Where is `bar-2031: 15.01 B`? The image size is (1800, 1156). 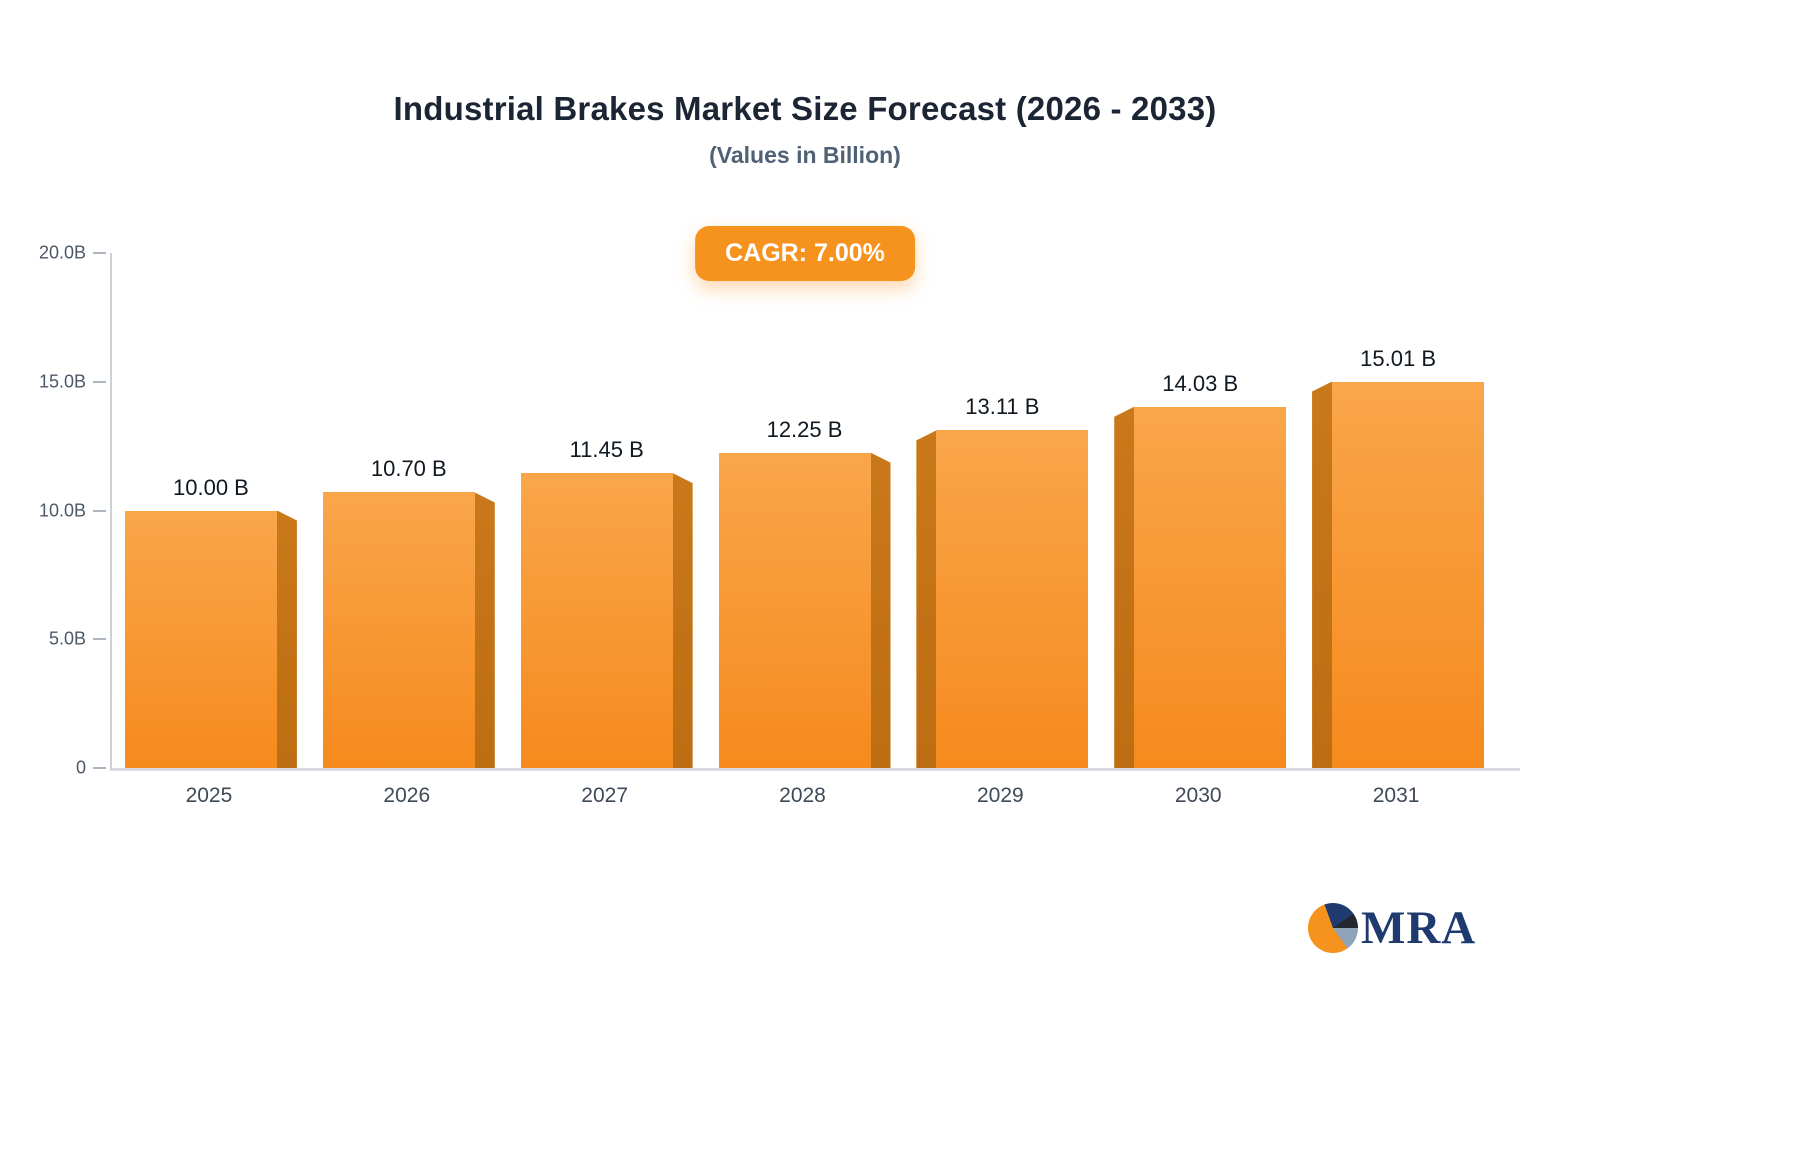
bar-2031: 15.01 B is located at coordinates (1398, 557).